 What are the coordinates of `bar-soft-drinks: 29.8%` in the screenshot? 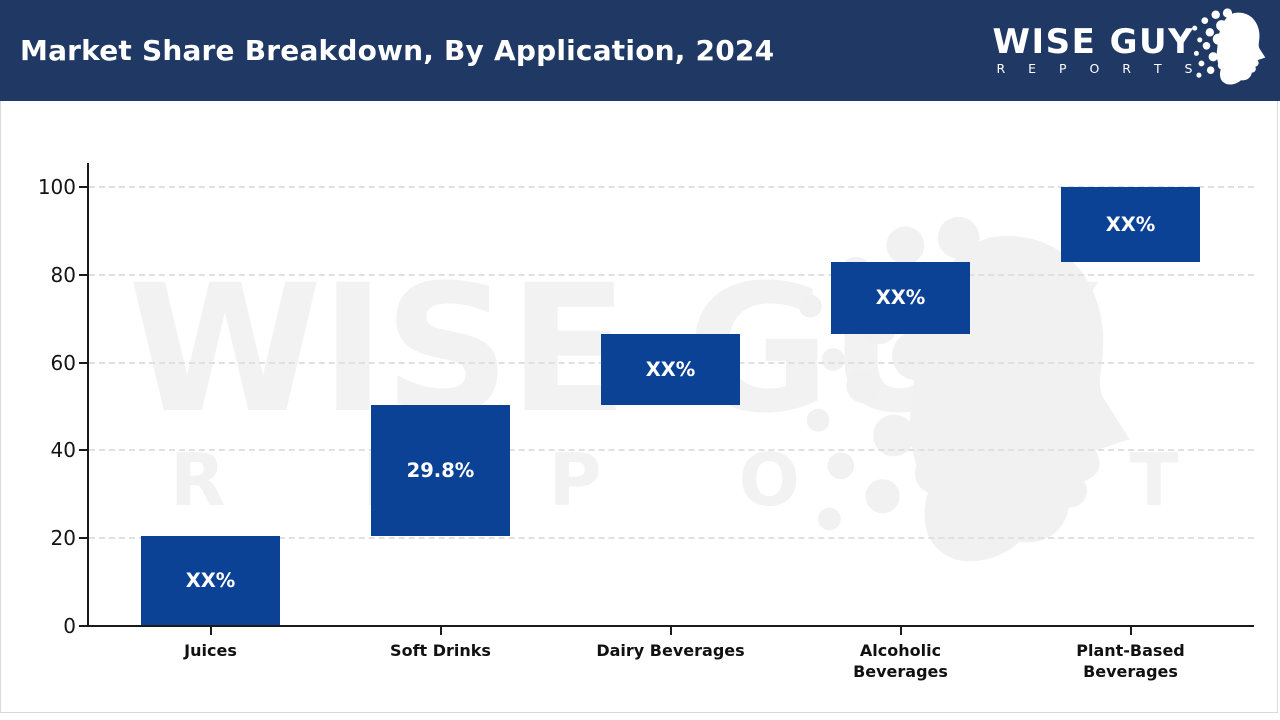 It's located at (440, 470).